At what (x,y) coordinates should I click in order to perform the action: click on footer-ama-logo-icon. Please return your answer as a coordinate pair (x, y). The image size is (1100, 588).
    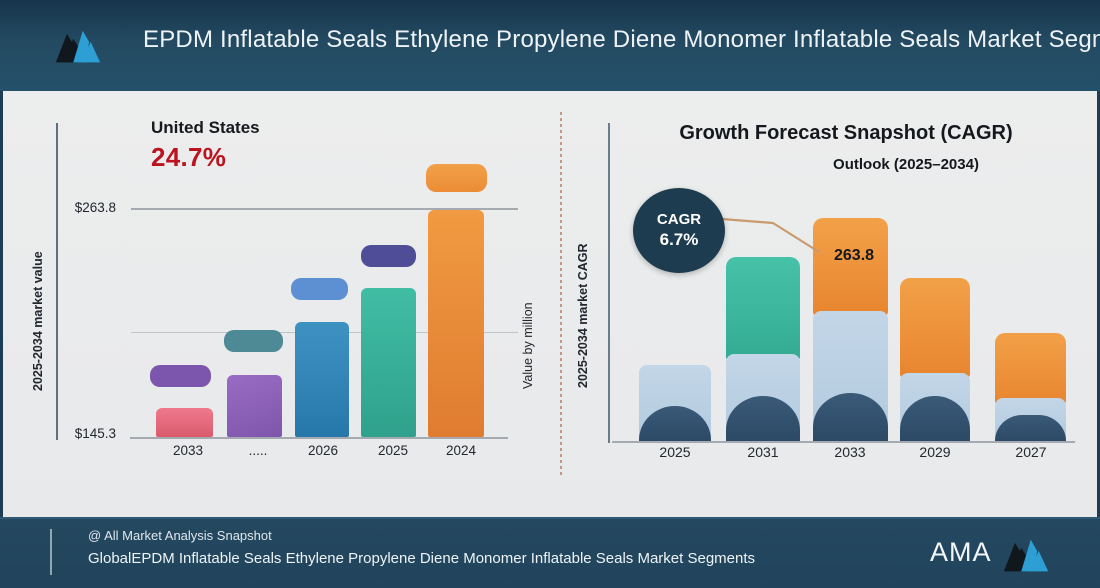
    Looking at the image, I should click on (1026, 555).